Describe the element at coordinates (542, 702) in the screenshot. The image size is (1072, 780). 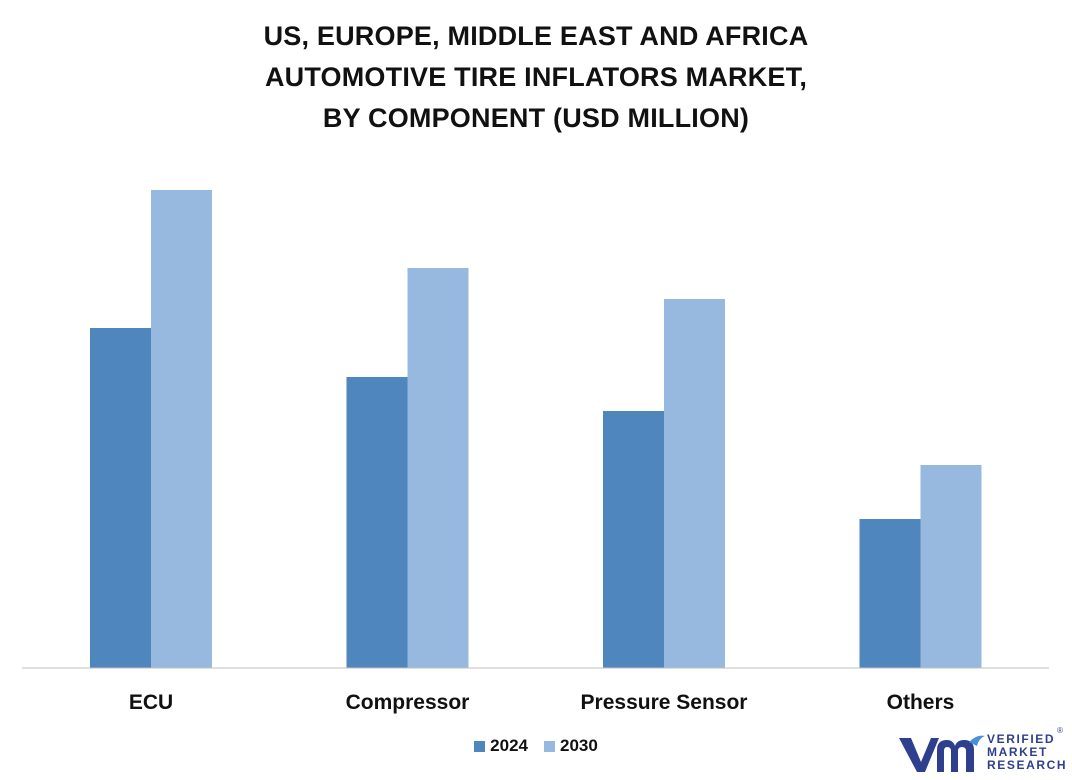
I see `category-labels: ECU Compressor Pressure Sensor Others` at that location.